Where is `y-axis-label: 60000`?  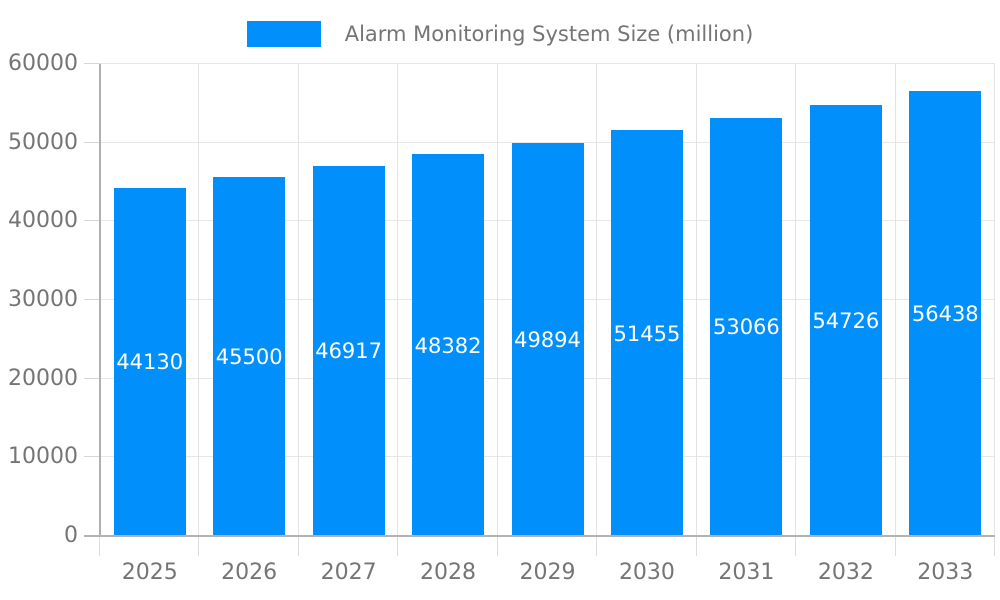 y-axis-label: 60000 is located at coordinates (43, 63).